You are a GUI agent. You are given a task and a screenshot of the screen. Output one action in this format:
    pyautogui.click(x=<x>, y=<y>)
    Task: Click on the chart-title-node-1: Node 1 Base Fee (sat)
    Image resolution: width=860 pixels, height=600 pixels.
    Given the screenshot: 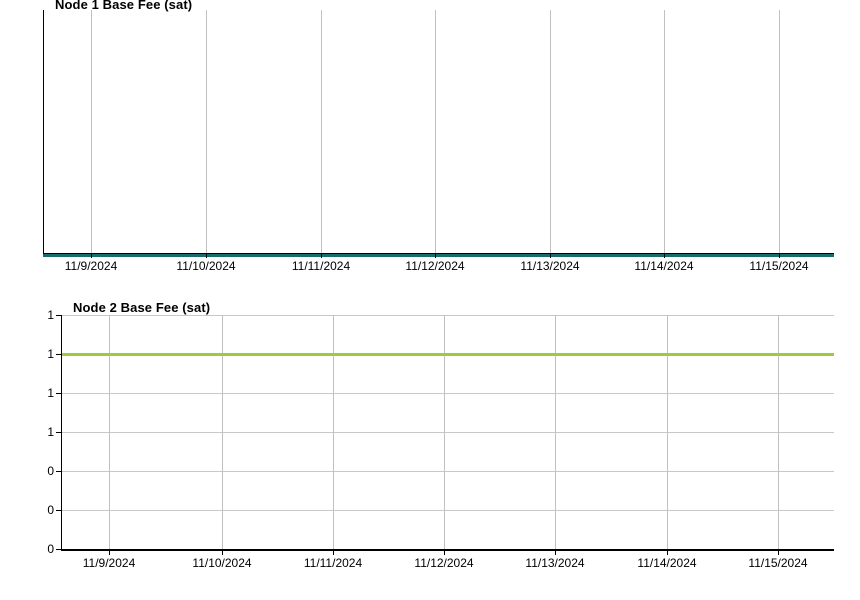 What is the action you would take?
    pyautogui.click(x=124, y=6)
    